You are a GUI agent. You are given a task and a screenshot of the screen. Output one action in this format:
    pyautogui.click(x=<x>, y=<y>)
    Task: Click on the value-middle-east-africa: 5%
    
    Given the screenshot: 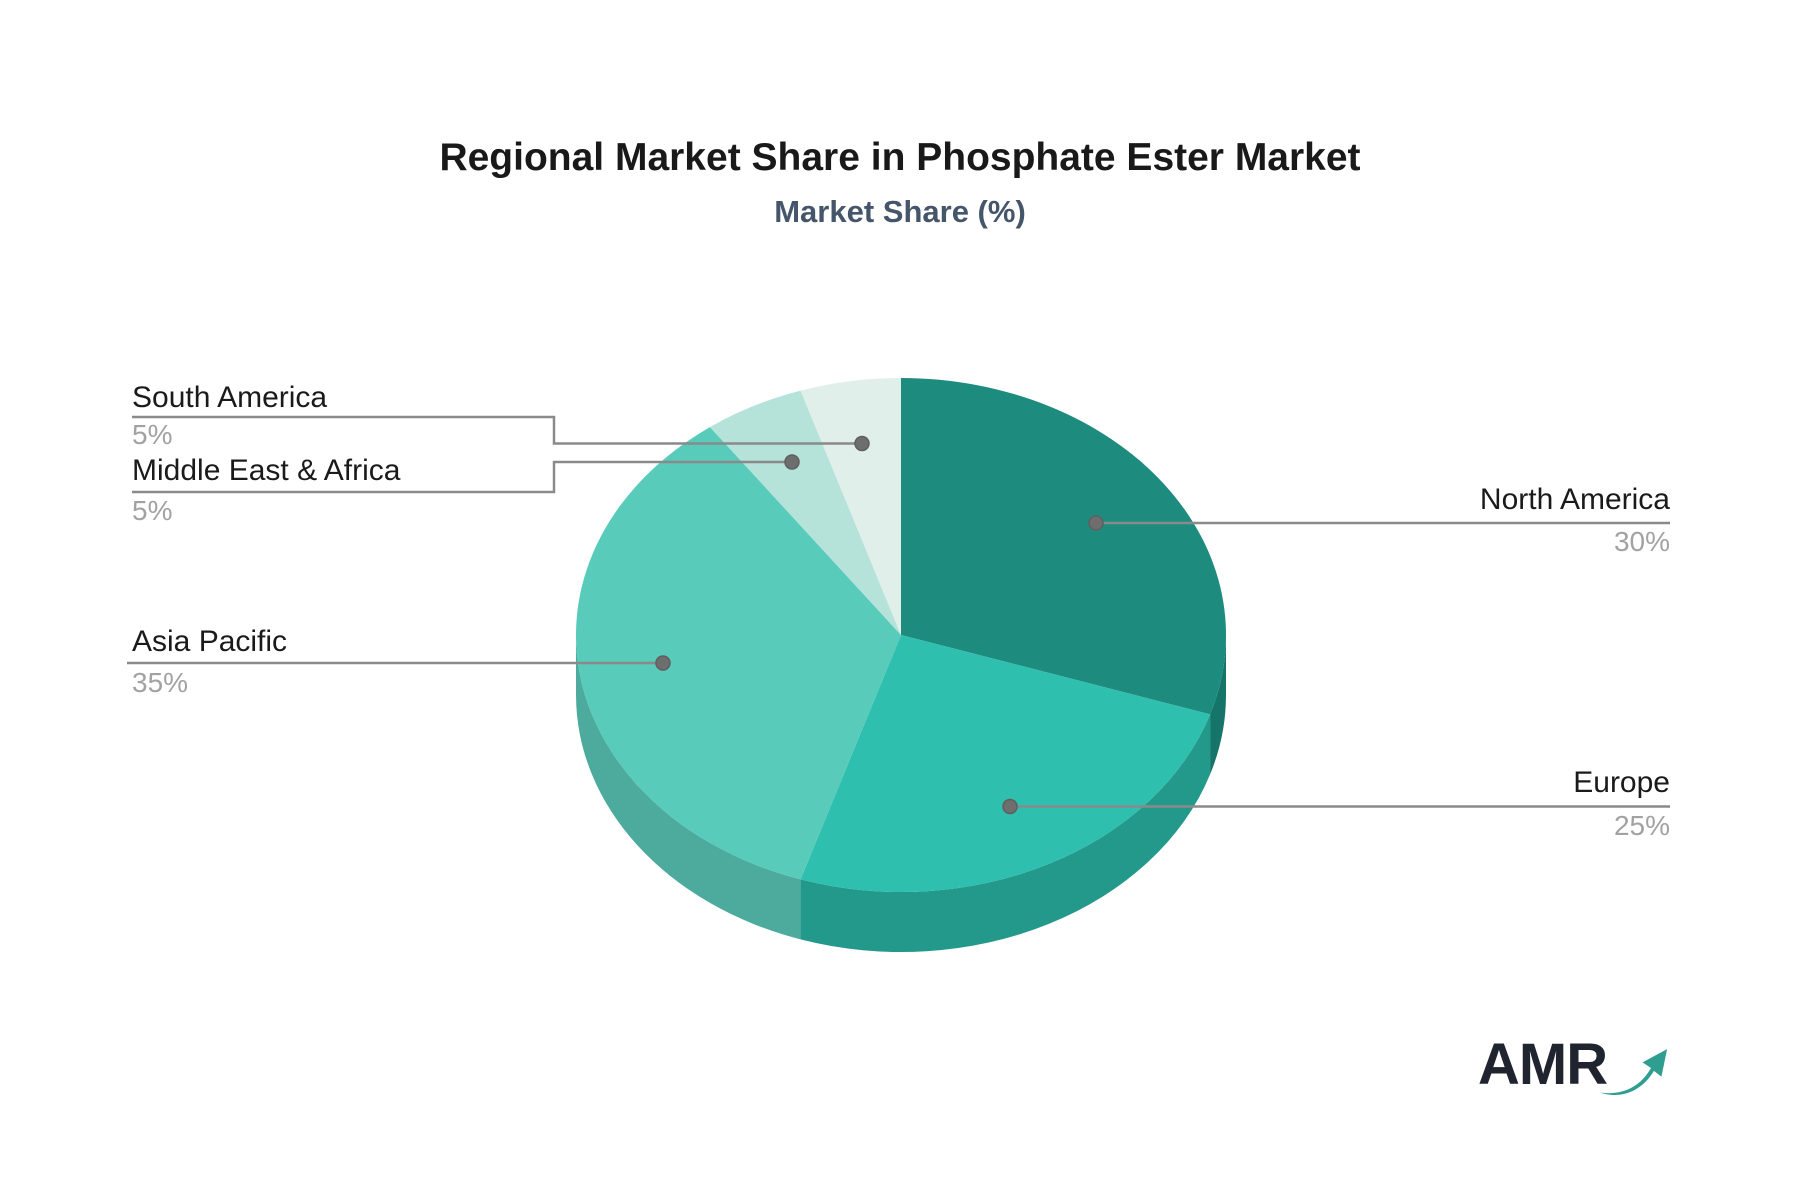 What is the action you would take?
    pyautogui.click(x=152, y=510)
    